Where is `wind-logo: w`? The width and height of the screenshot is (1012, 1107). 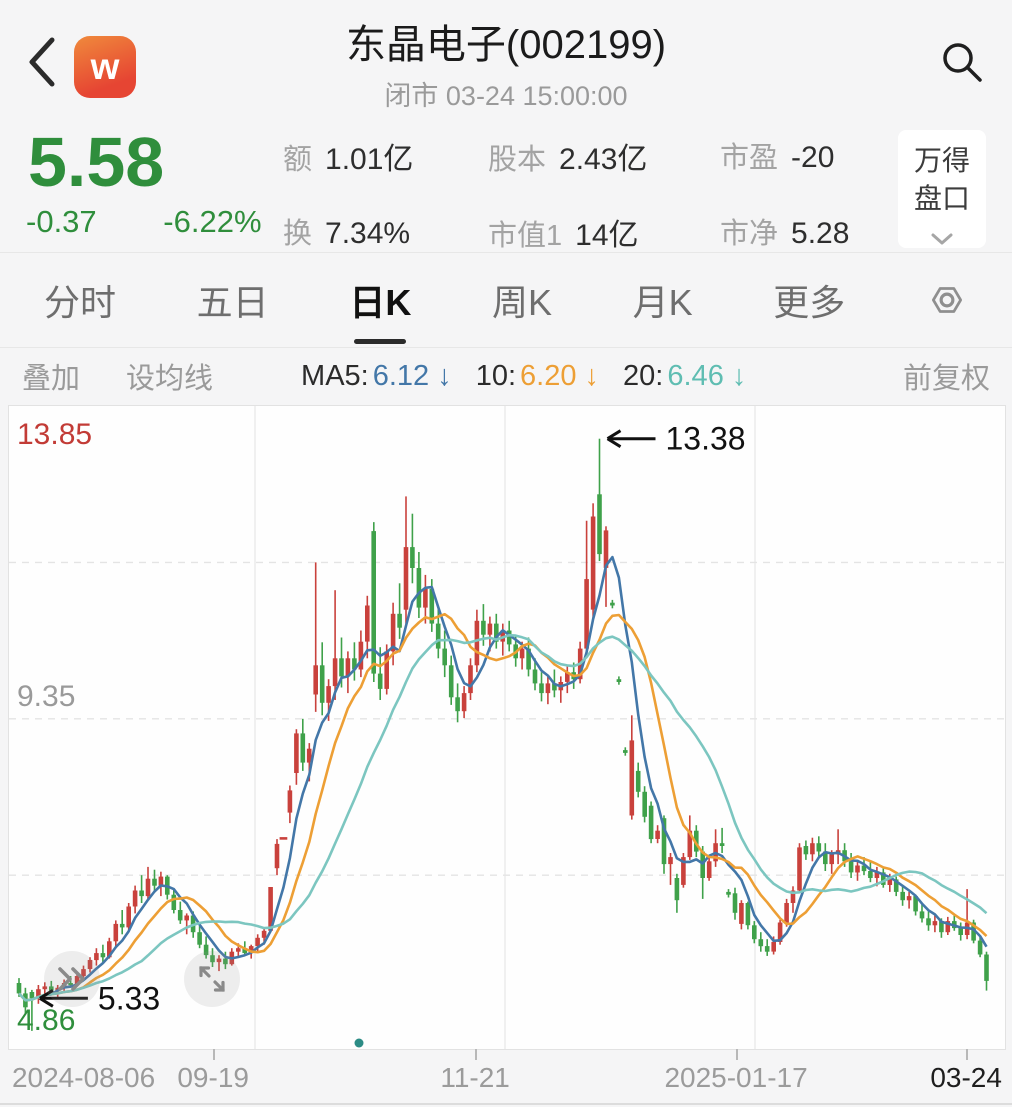 wind-logo: w is located at coordinates (105, 67).